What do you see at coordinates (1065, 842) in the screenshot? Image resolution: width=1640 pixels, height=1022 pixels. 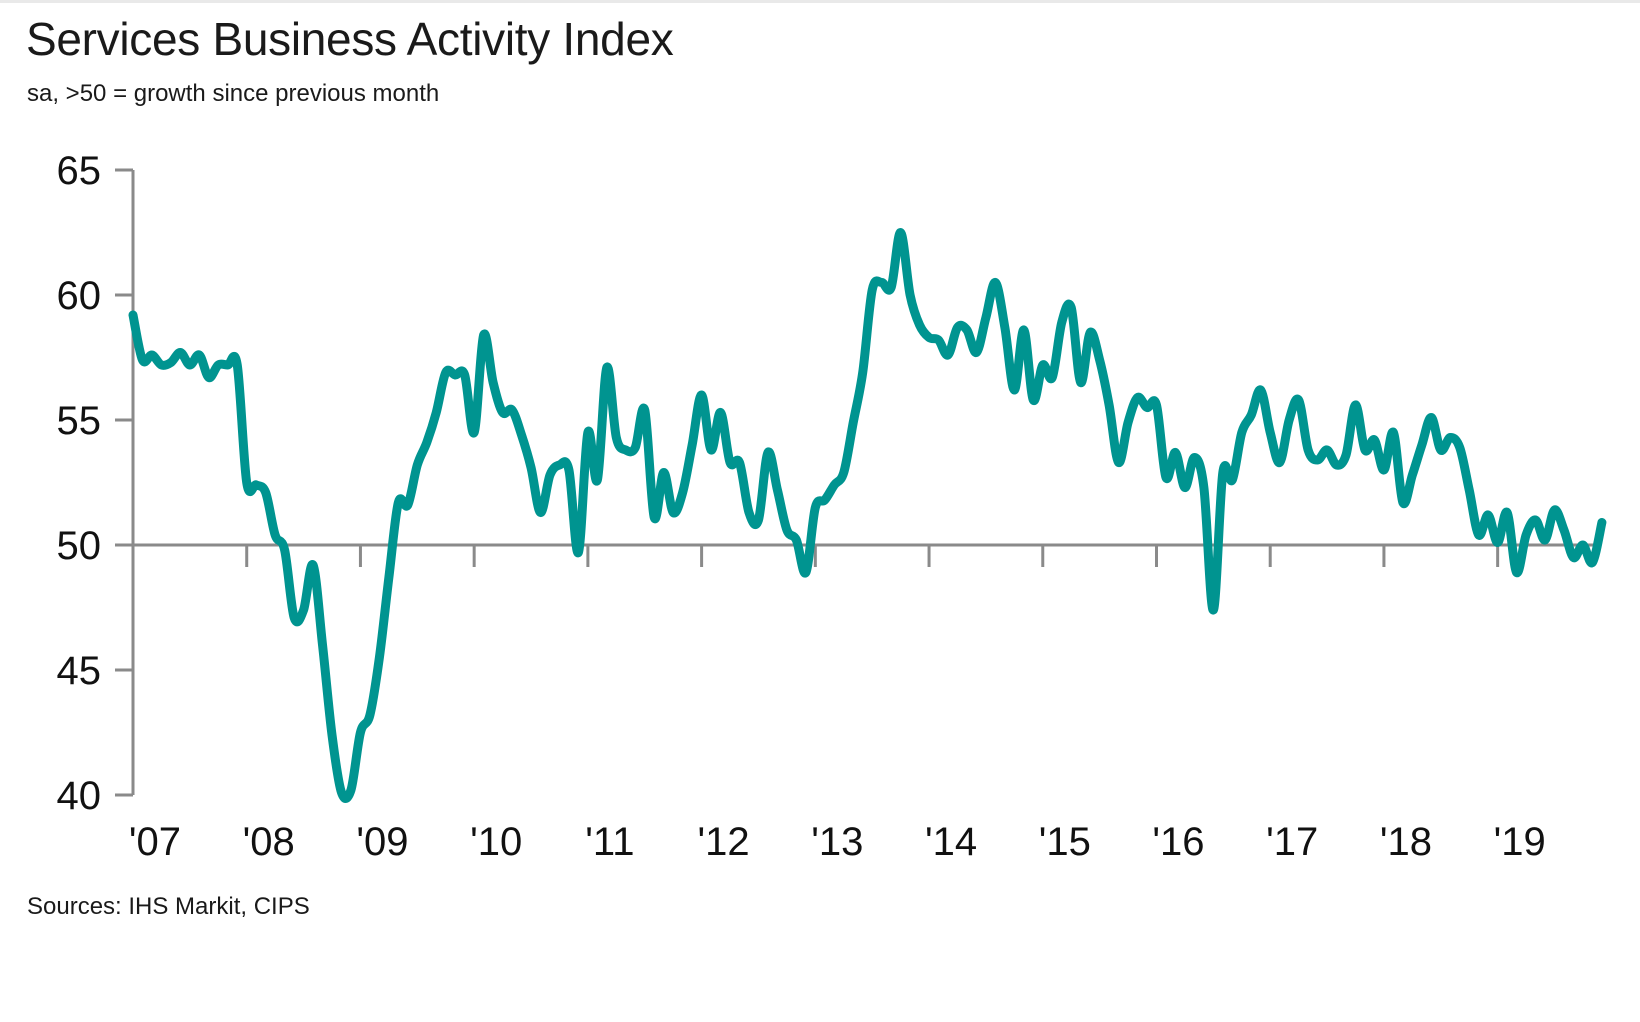 I see `x-axis-tick-label: '15` at bounding box center [1065, 842].